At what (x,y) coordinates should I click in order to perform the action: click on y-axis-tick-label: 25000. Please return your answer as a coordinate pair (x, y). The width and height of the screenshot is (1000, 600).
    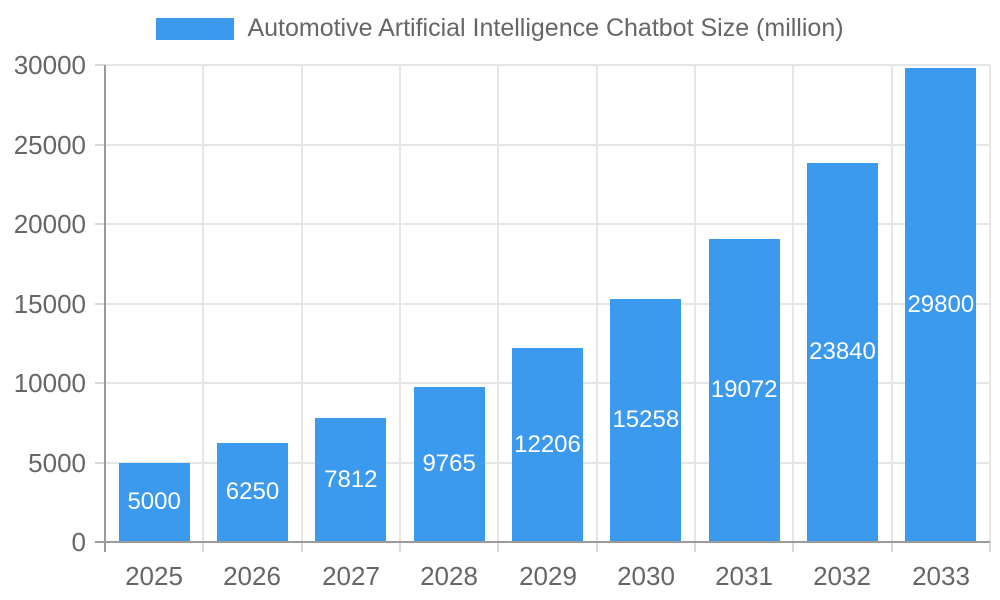
    Looking at the image, I should click on (49, 145).